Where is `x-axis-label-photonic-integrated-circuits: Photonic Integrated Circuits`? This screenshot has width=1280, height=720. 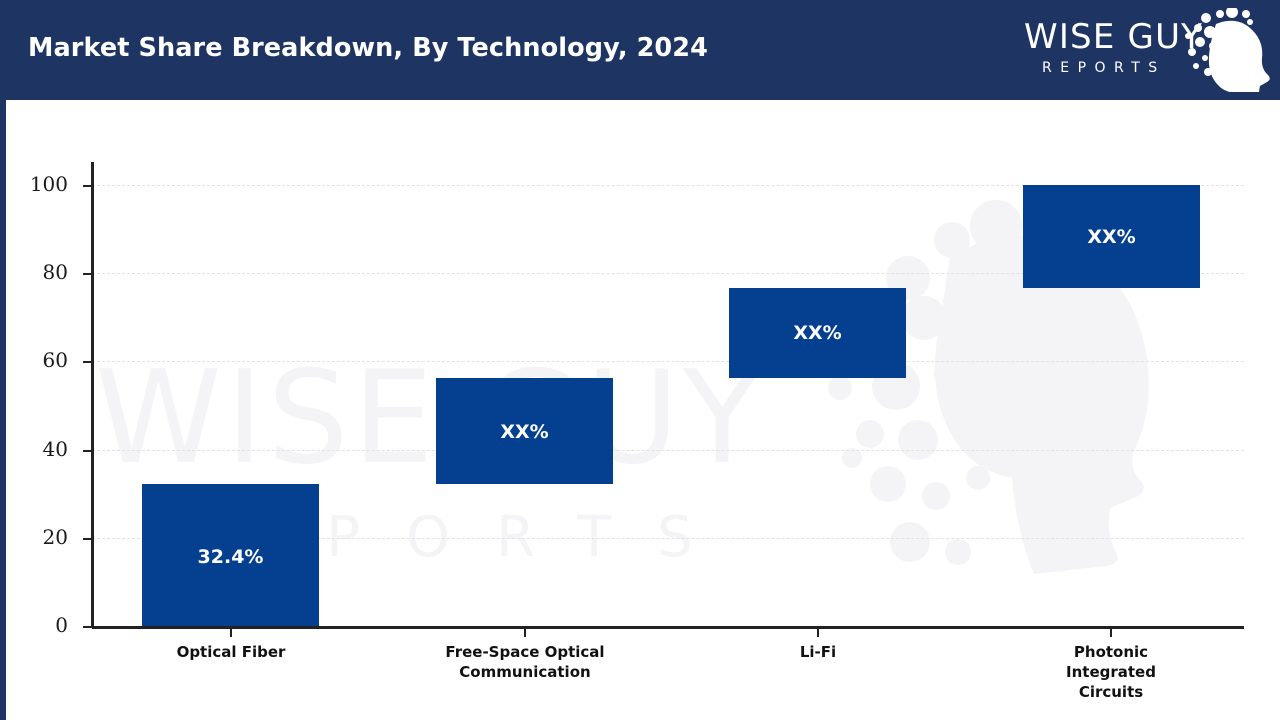
x-axis-label-photonic-integrated-circuits: Photonic Integrated Circuits is located at coordinates (1111, 672).